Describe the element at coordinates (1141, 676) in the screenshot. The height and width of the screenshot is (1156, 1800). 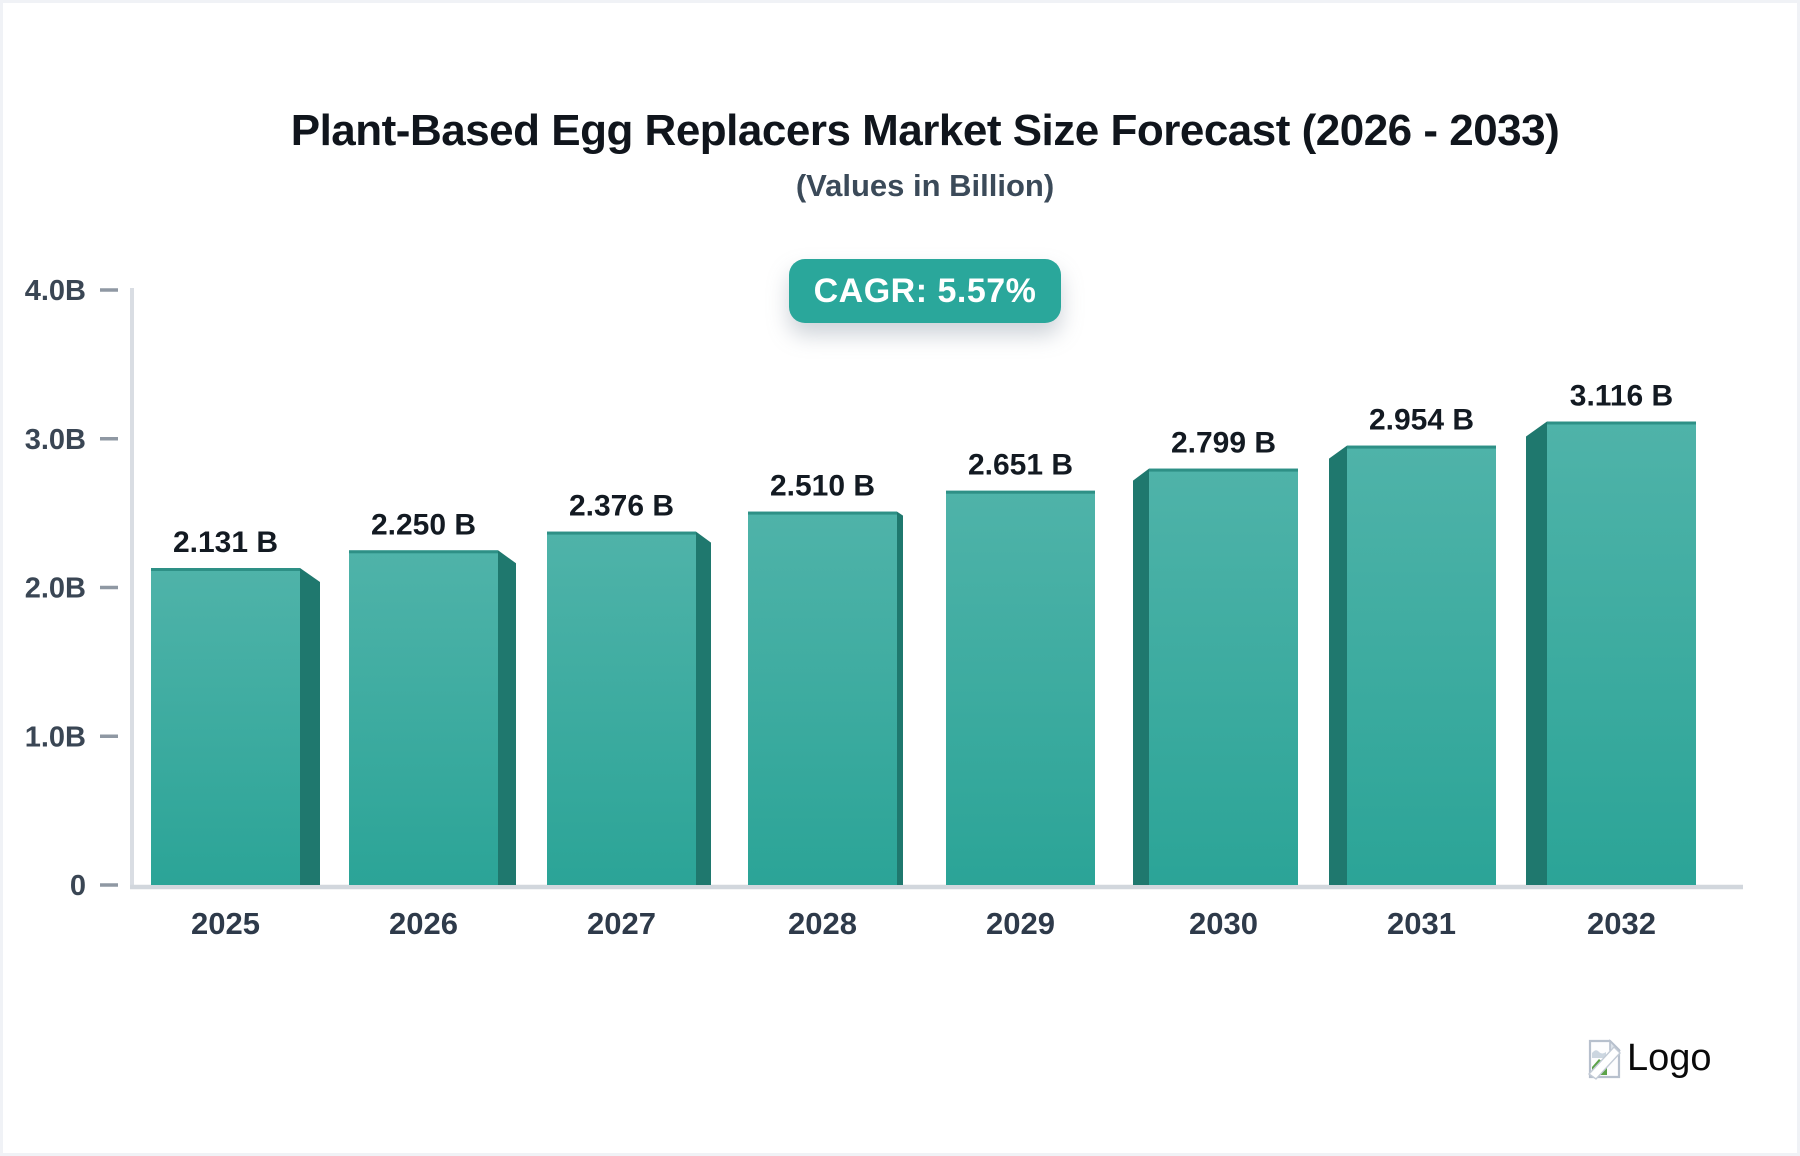
I see `bar-side-2030` at that location.